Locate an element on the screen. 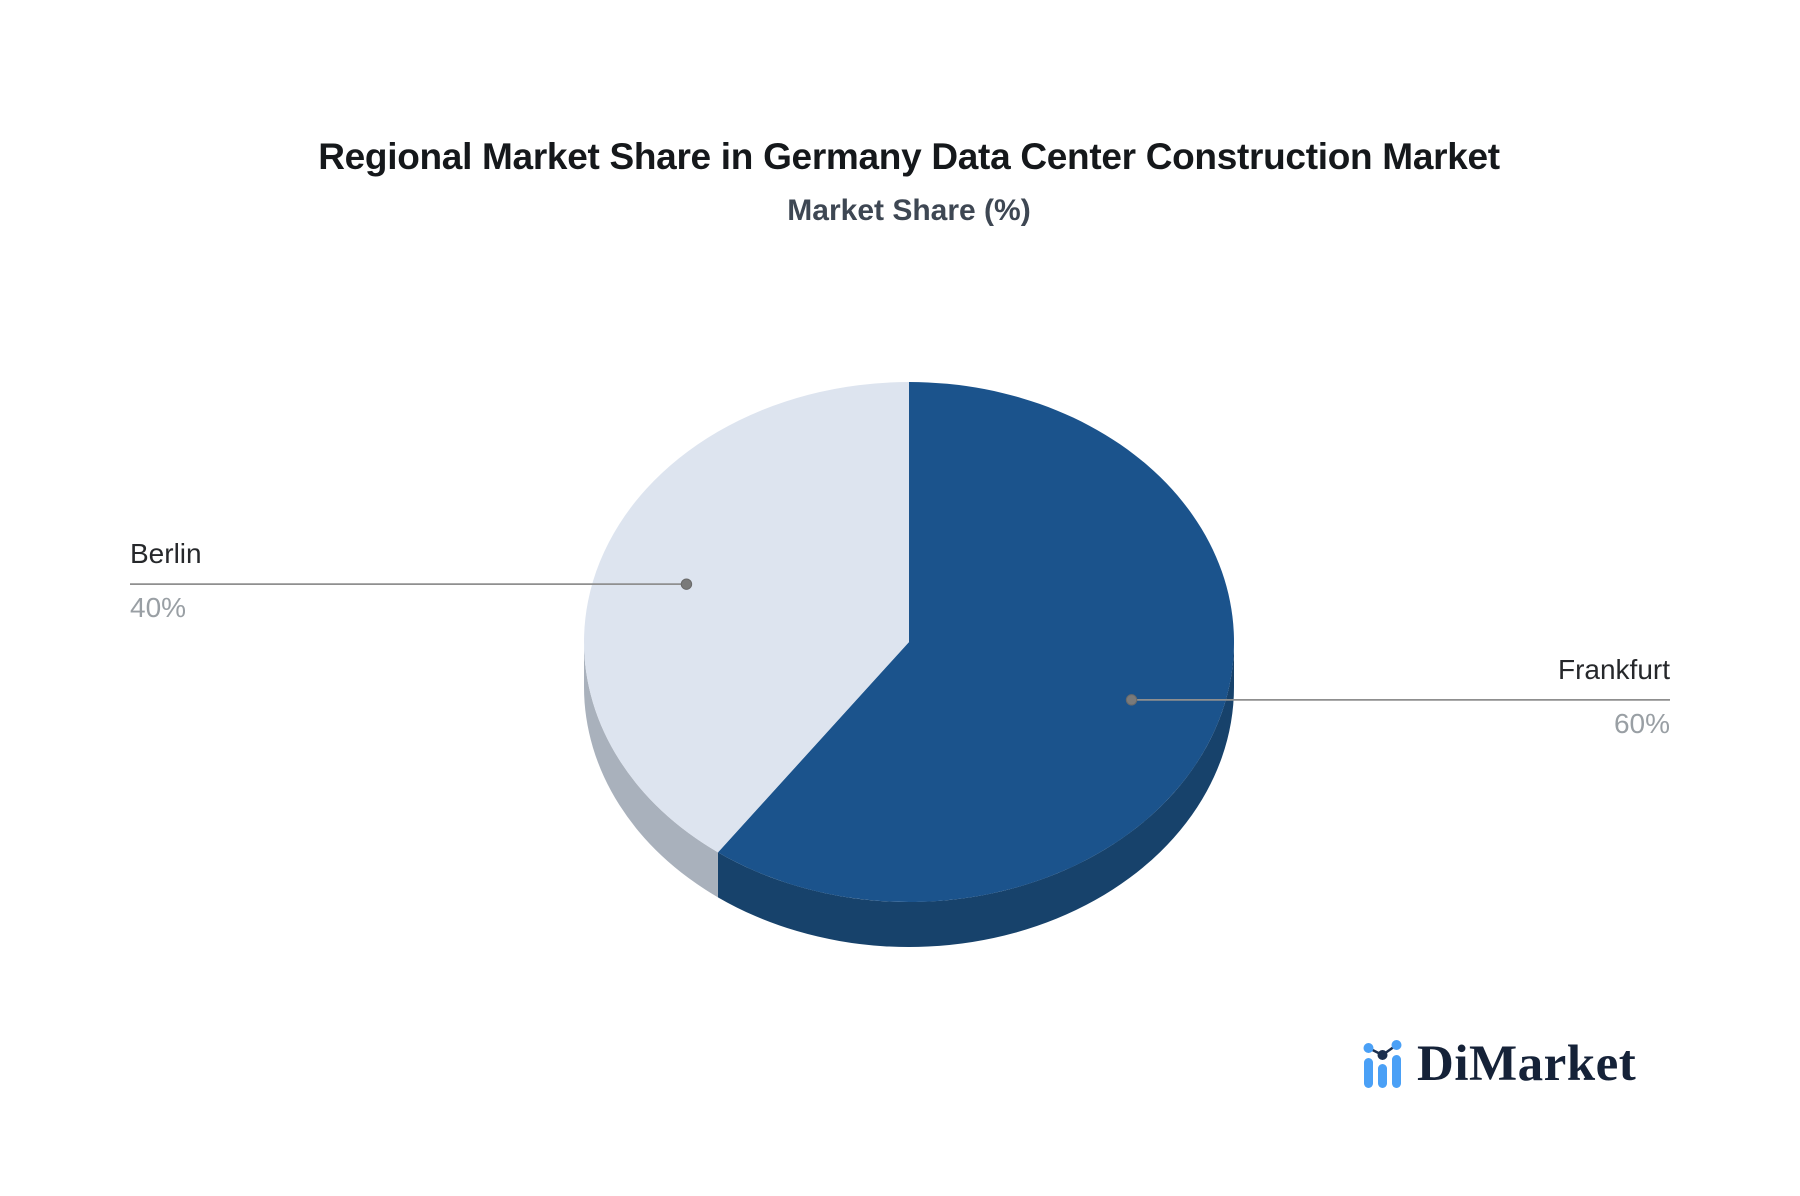  brand-logo-text: DiMarket is located at coordinates (1527, 1064).